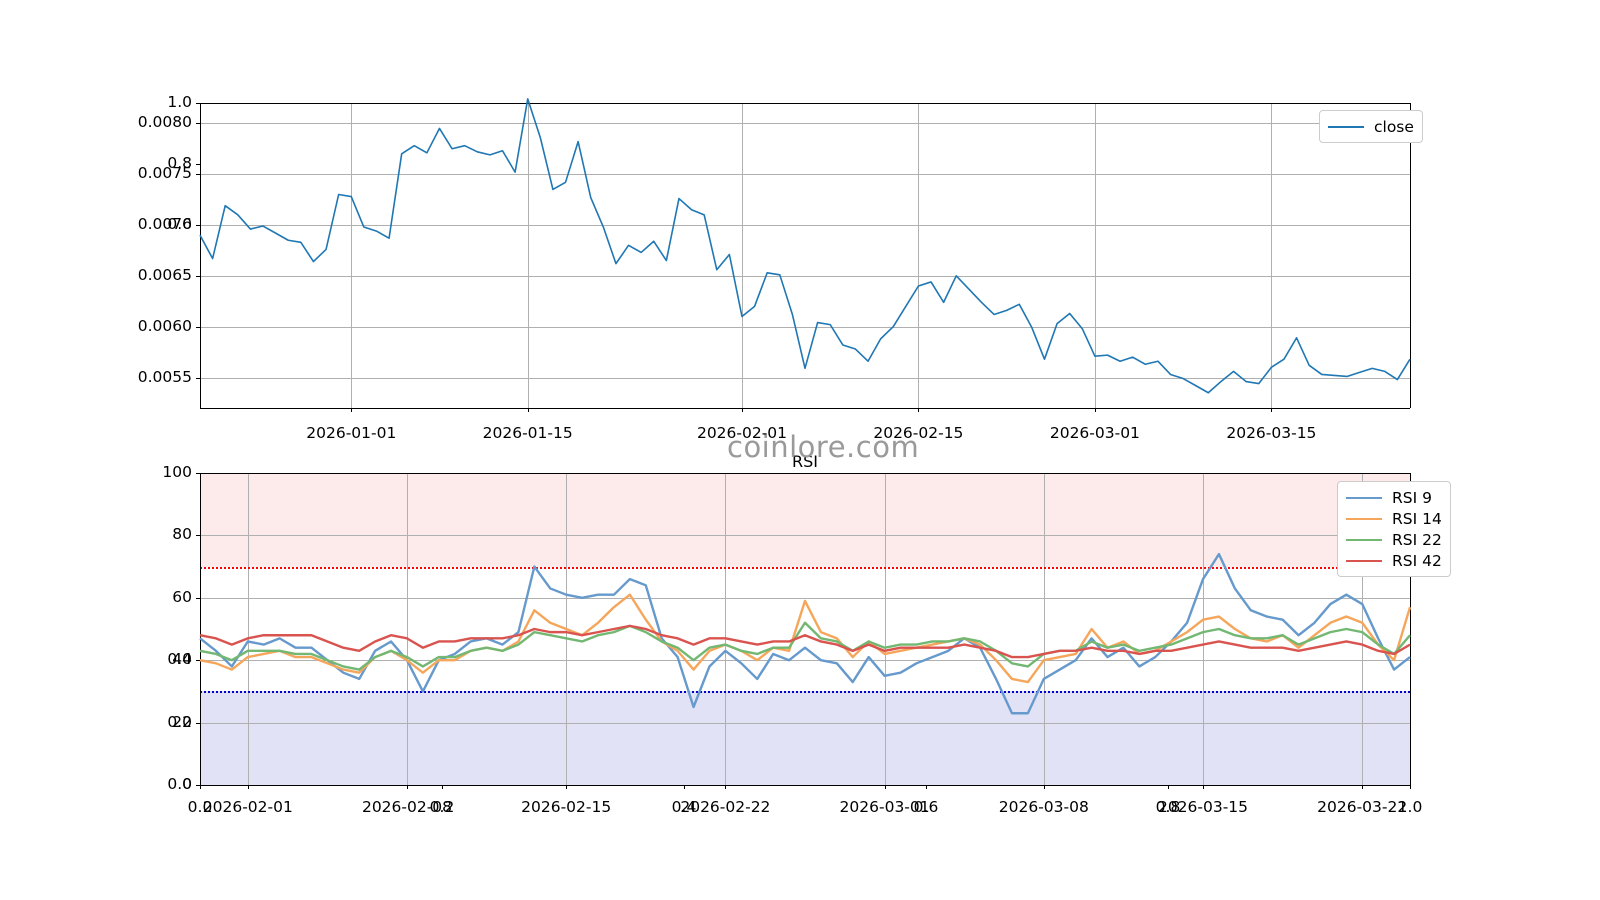 Image resolution: width=1600 pixels, height=900 pixels. Describe the element at coordinates (407, 807) in the screenshot. I see `rsi-xtick-label: 2026-02-08` at that location.